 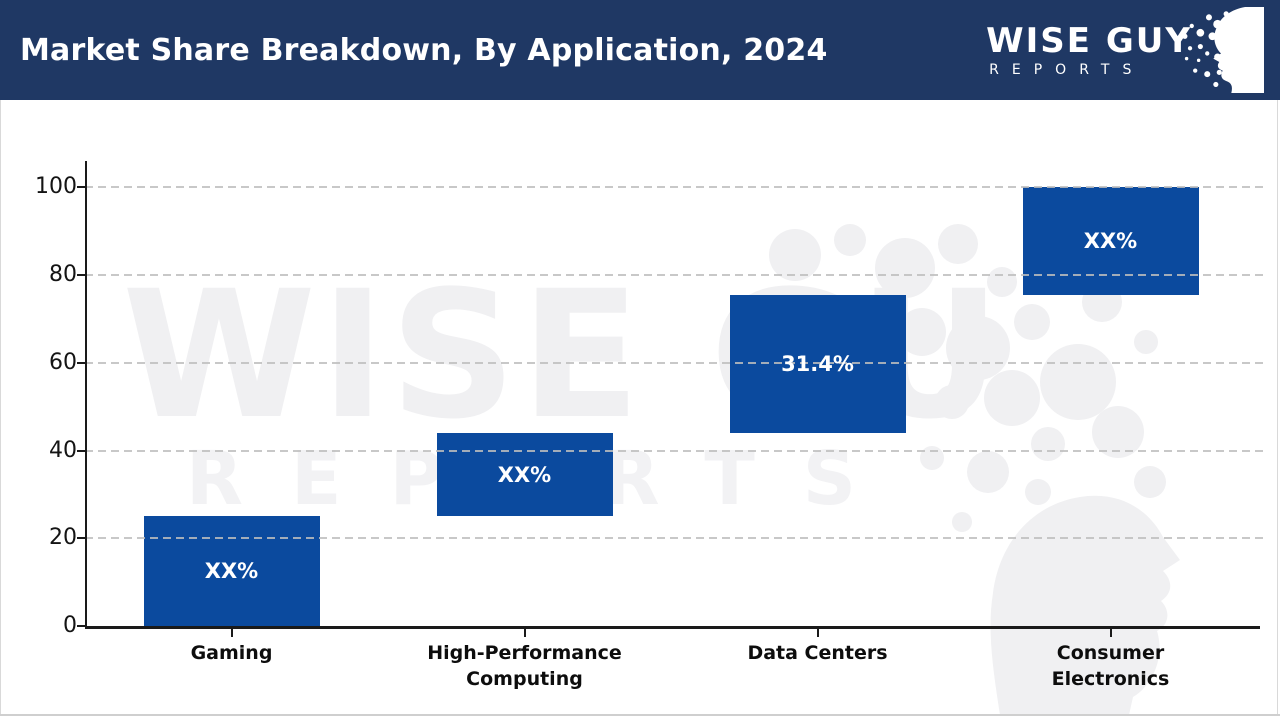 I want to click on y-tick-label: 40, so click(x=63, y=450).